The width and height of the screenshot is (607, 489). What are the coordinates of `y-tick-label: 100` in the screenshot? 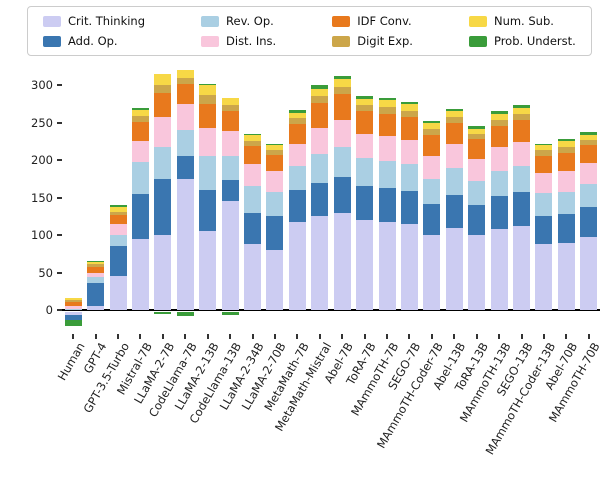 It's located at (42, 235).